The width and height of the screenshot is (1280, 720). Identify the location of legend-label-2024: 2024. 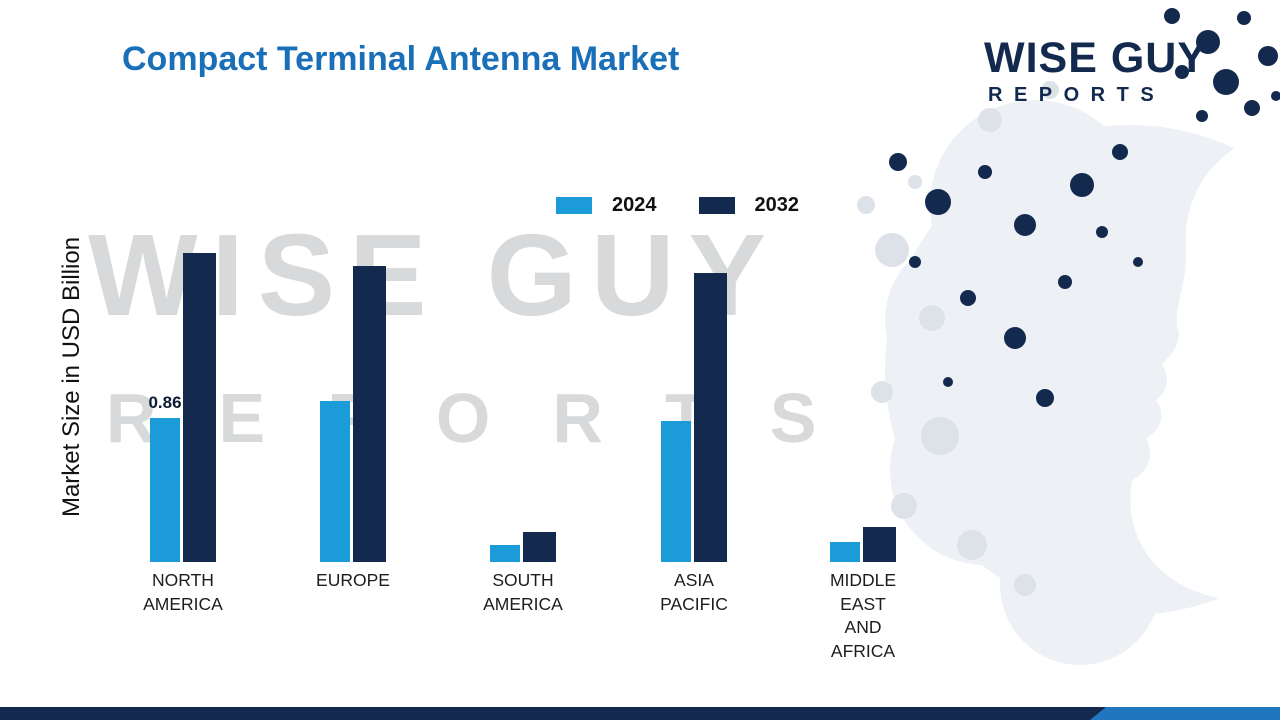
(634, 205).